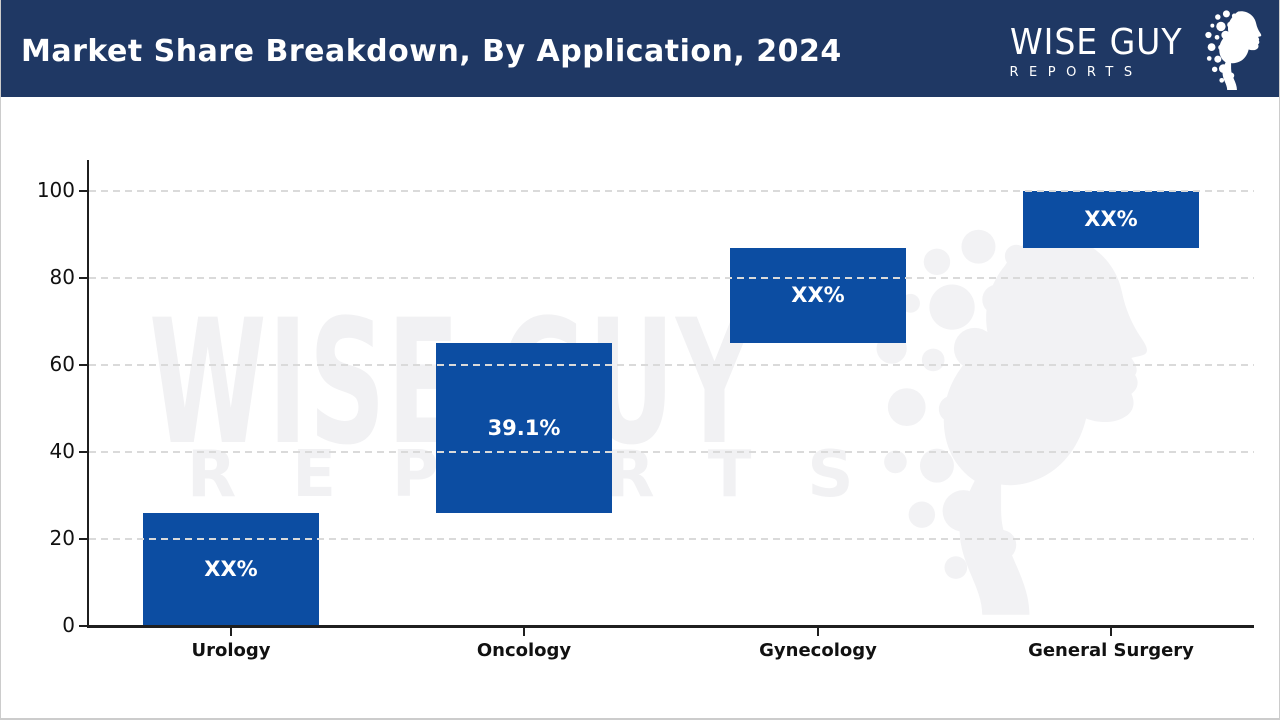  I want to click on y-axis-tick-label: 0, so click(68, 625).